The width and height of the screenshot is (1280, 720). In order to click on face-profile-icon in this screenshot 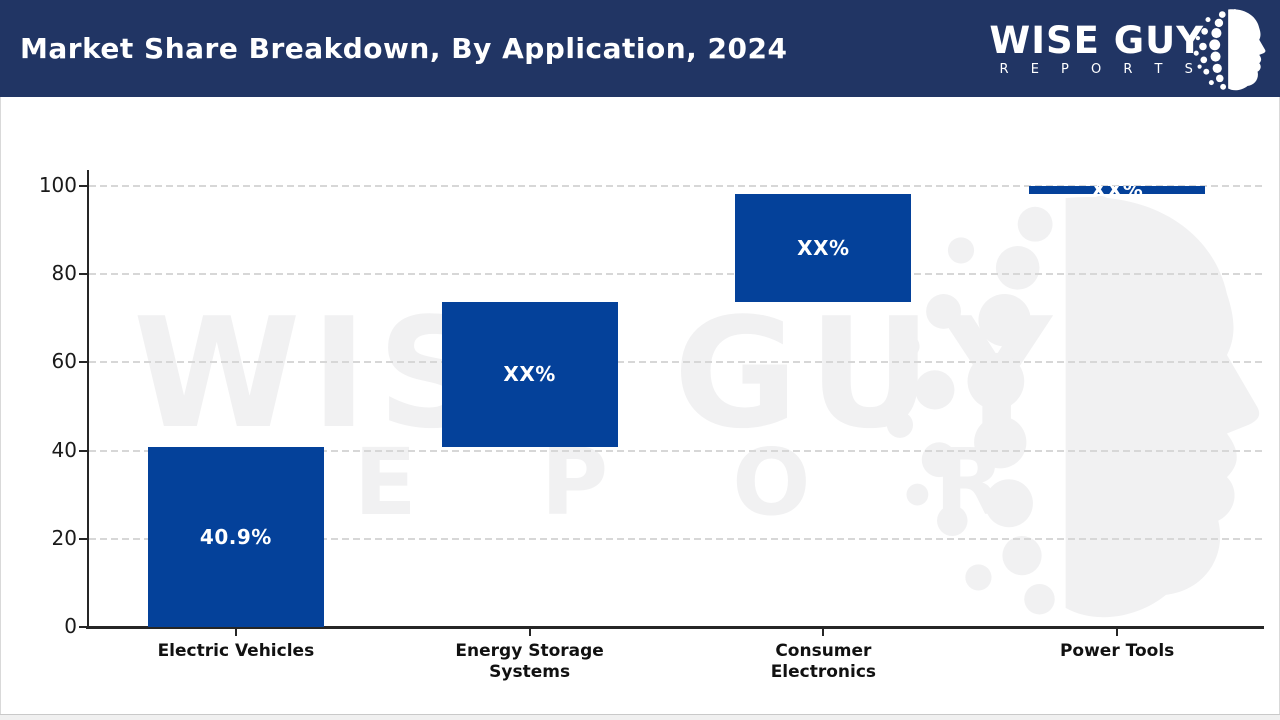, I will do `click(1229, 50)`.